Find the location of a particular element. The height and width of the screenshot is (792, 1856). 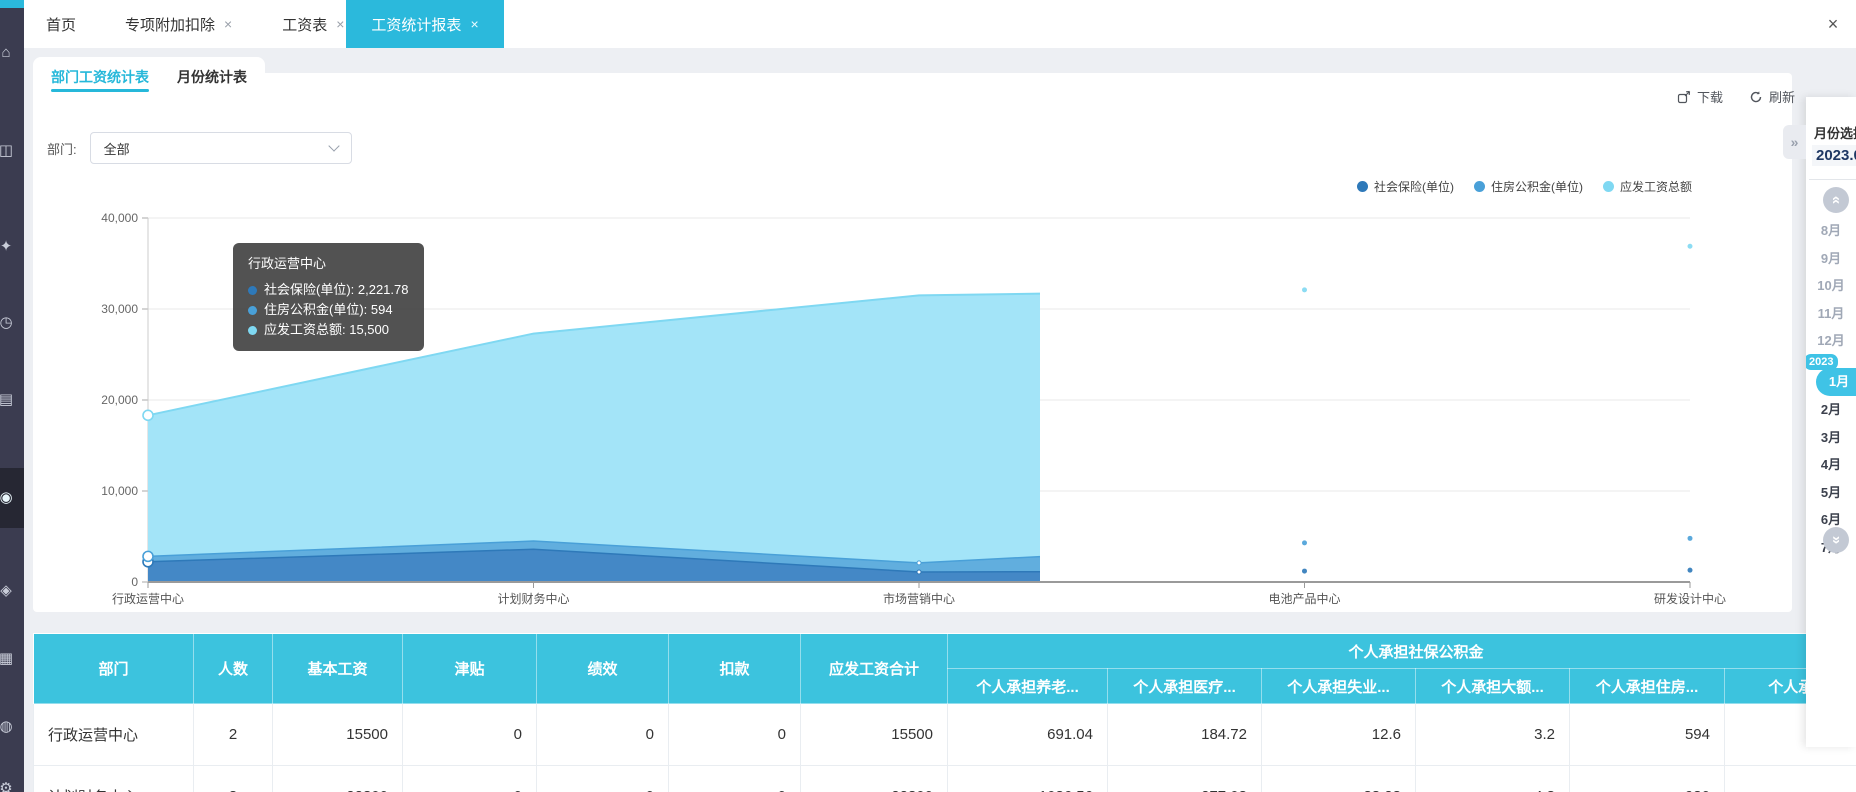

download-icon is located at coordinates (1684, 96).